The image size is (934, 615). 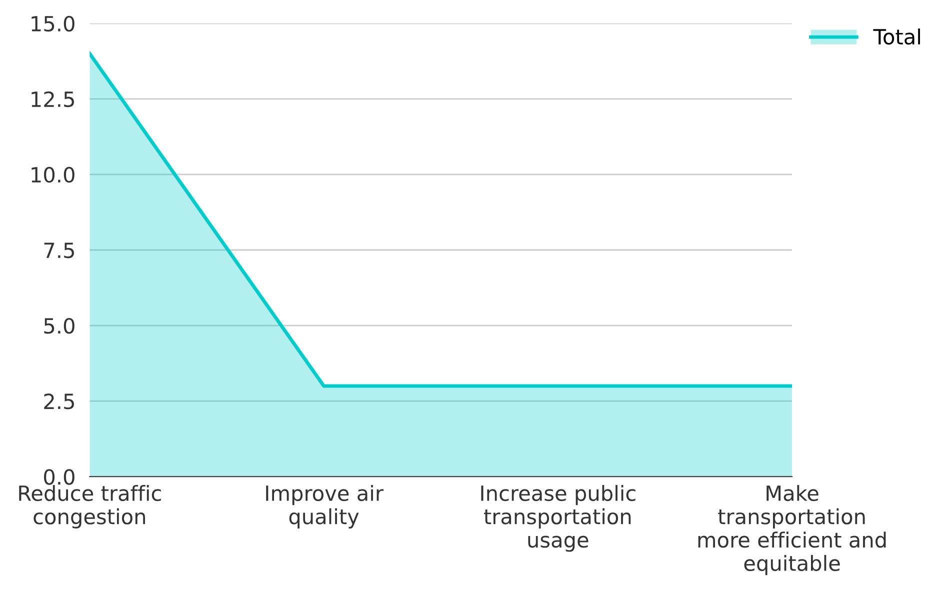 What do you see at coordinates (59, 477) in the screenshot?
I see `y-tick-label: 0.0` at bounding box center [59, 477].